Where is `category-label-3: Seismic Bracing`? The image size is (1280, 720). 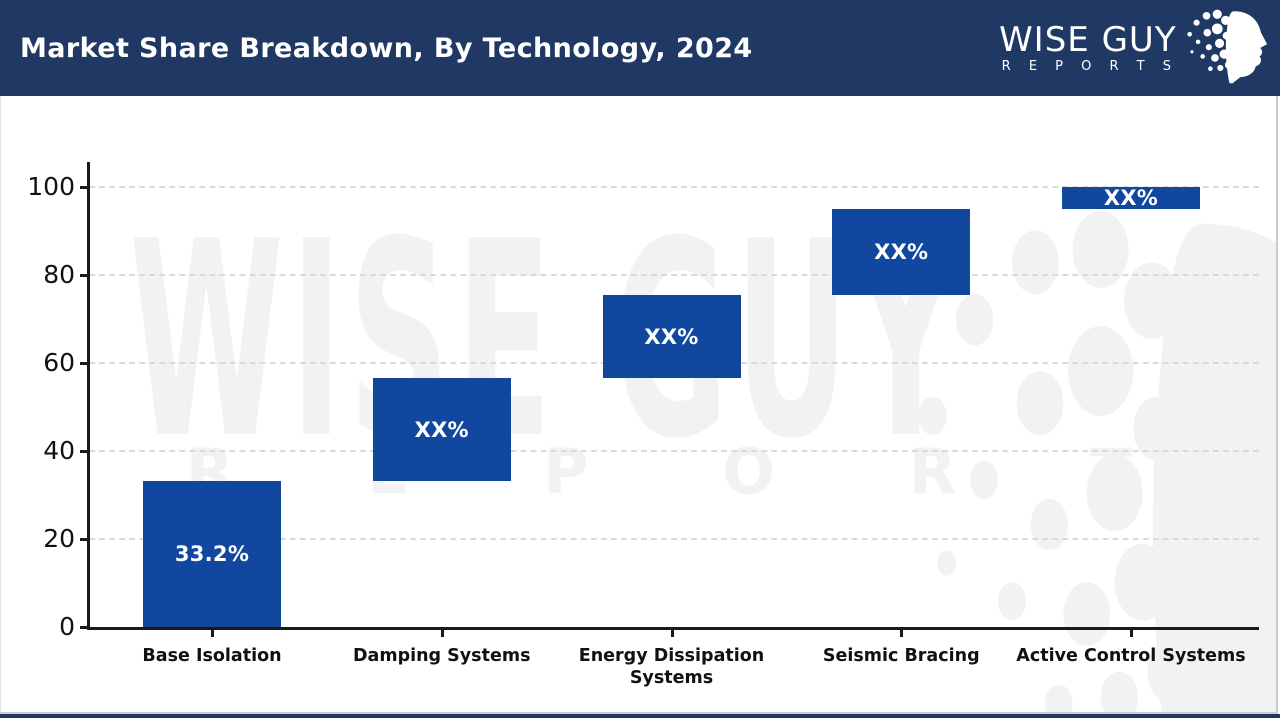 category-label-3: Seismic Bracing is located at coordinates (901, 656).